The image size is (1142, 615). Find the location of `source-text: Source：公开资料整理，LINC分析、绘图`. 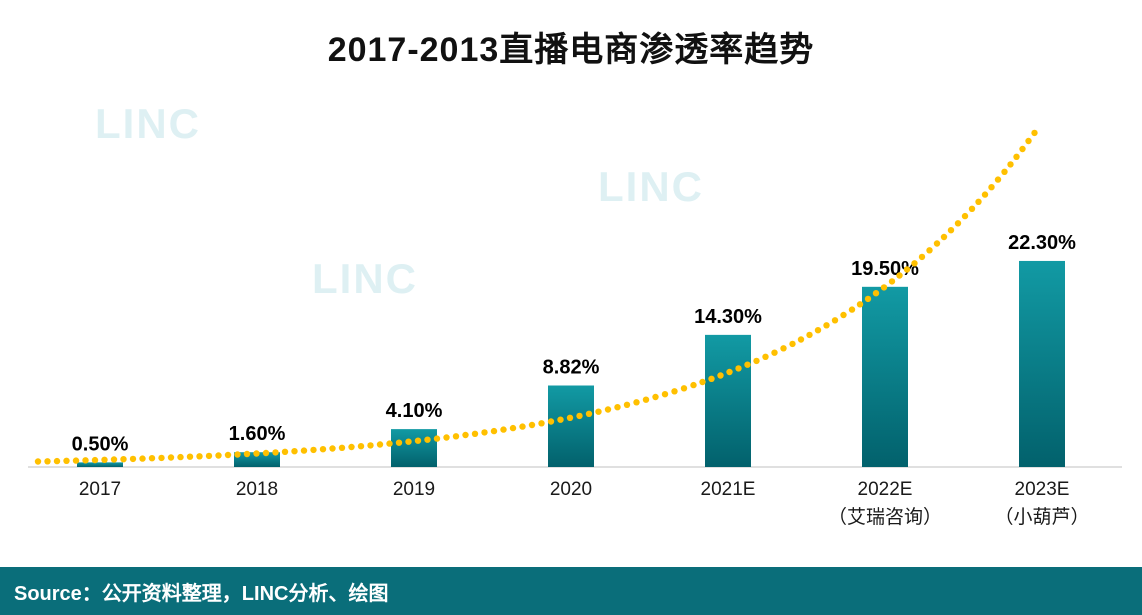

source-text: Source：公开资料整理，LINC分析、绘图 is located at coordinates (201, 593).